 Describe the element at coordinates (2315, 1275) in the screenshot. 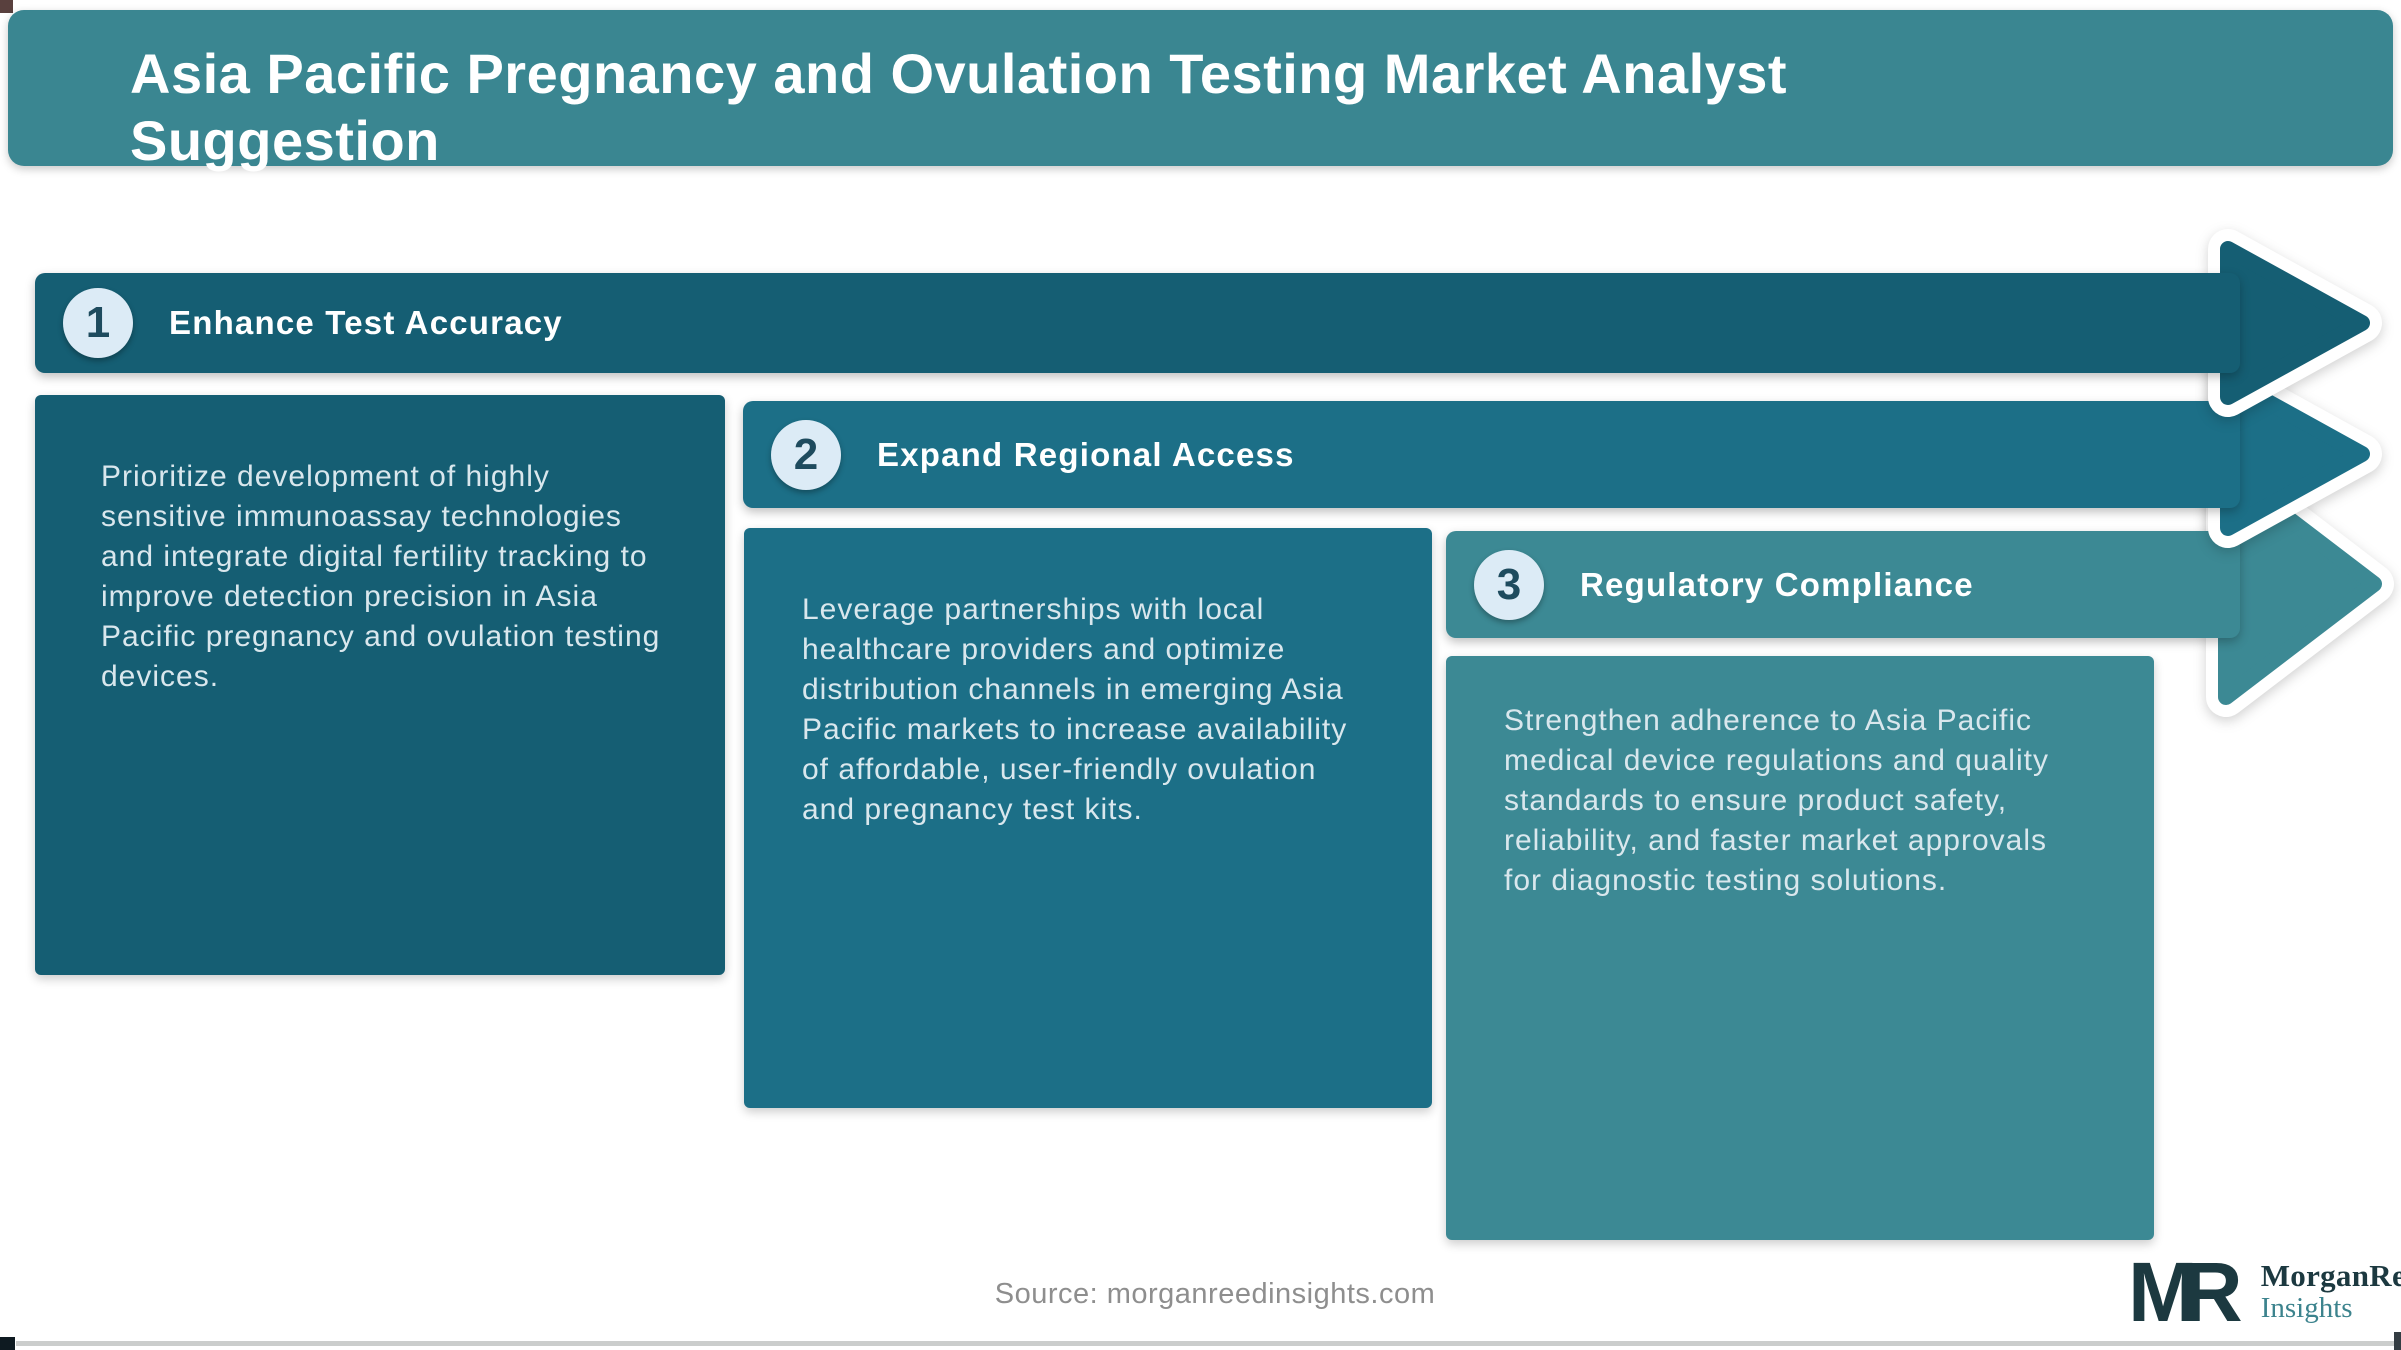

I see `logo-name-morgan: Morgan` at that location.